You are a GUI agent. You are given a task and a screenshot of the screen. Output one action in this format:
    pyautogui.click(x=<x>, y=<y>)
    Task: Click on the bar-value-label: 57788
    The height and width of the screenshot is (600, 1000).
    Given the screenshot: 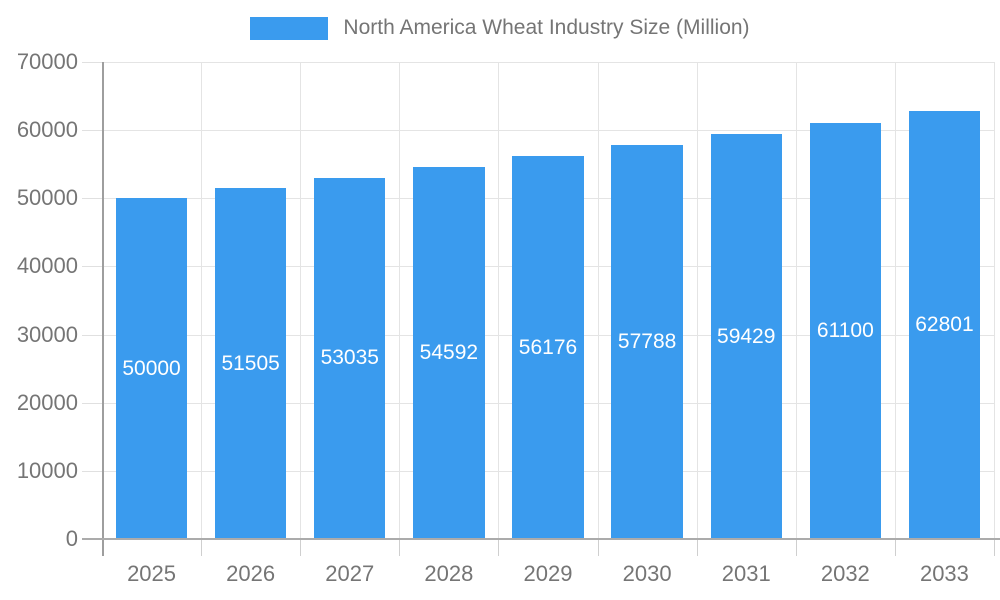 What is the action you would take?
    pyautogui.click(x=647, y=342)
    